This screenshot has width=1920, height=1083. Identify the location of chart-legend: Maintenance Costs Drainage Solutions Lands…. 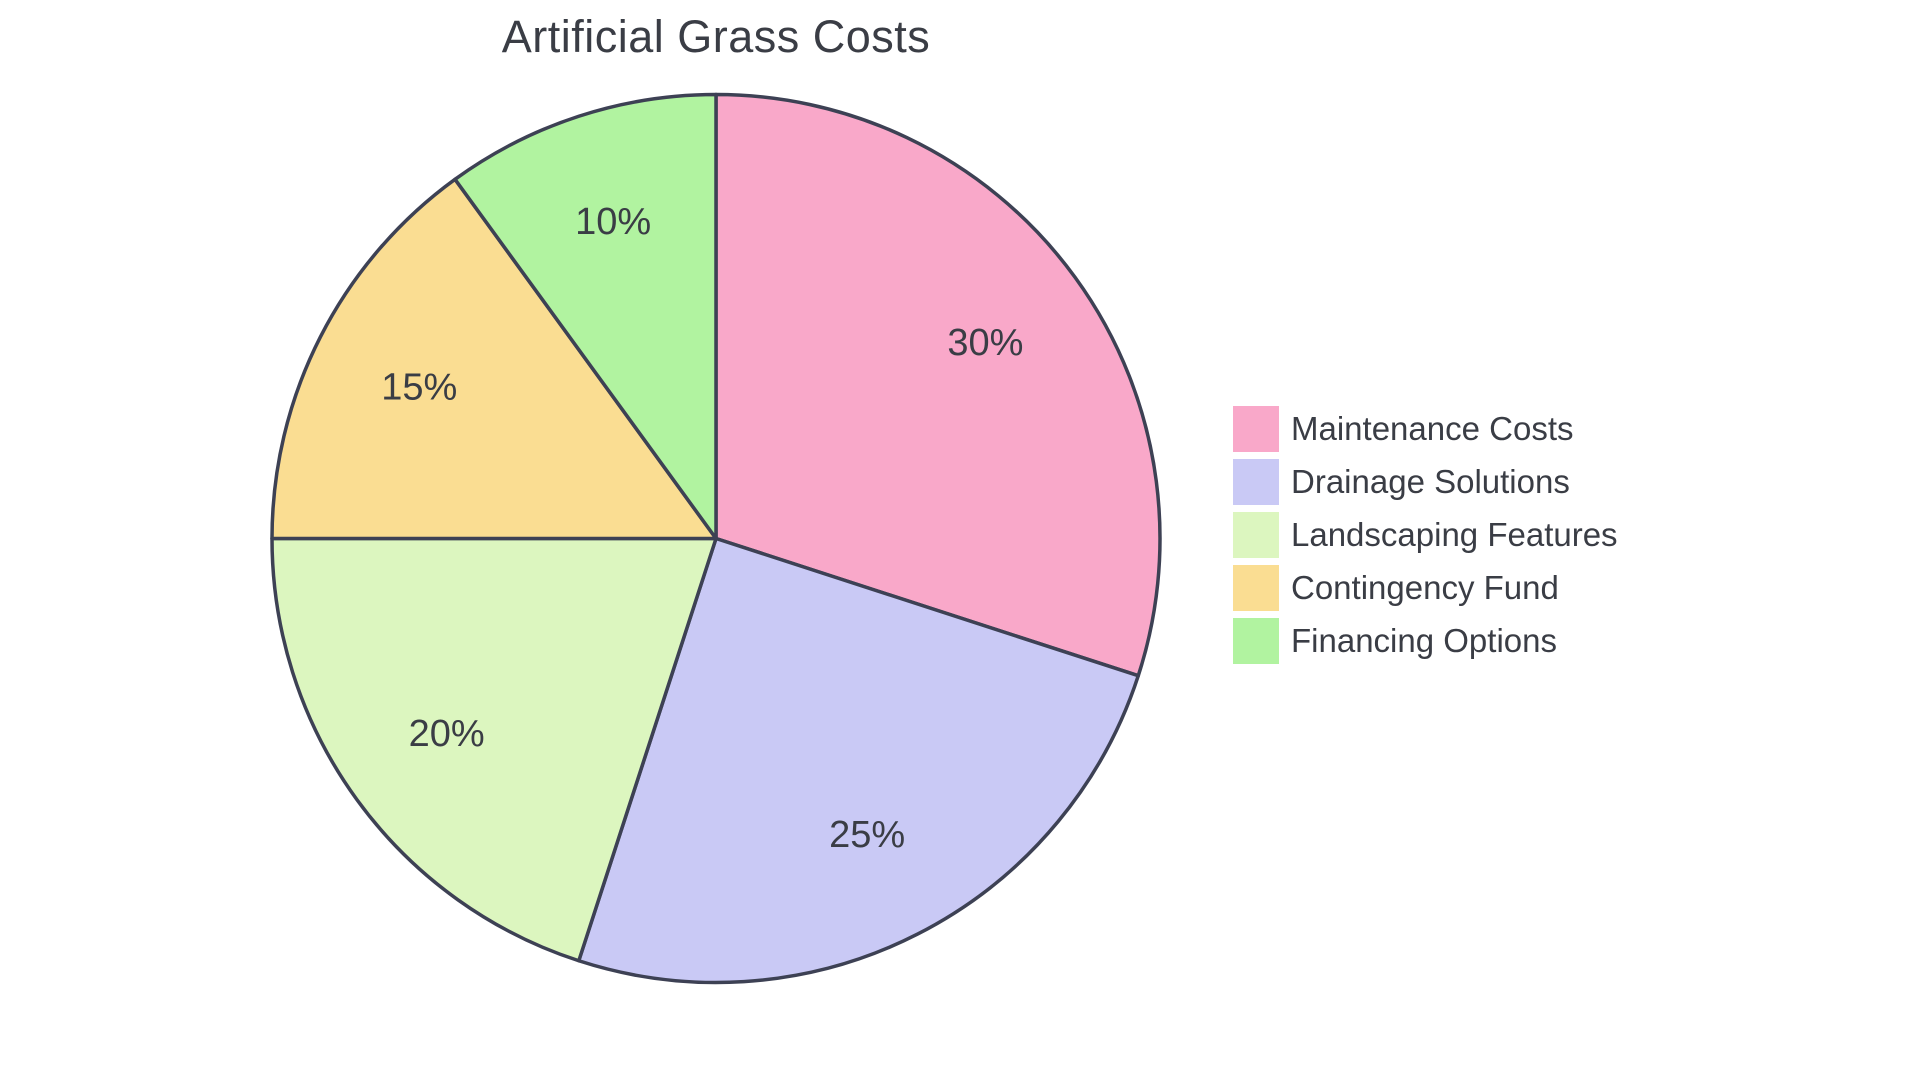
(1425, 538).